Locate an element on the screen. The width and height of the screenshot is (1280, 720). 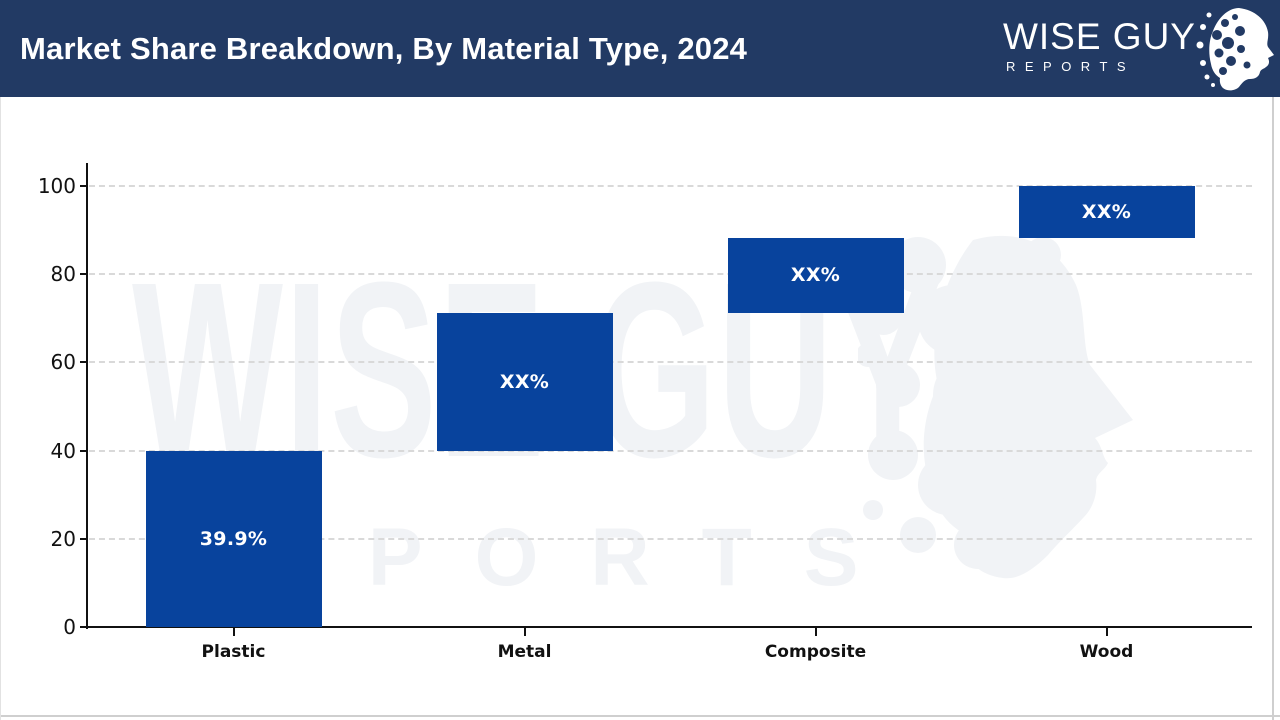
bar-wood: XX% is located at coordinates (1106, 212).